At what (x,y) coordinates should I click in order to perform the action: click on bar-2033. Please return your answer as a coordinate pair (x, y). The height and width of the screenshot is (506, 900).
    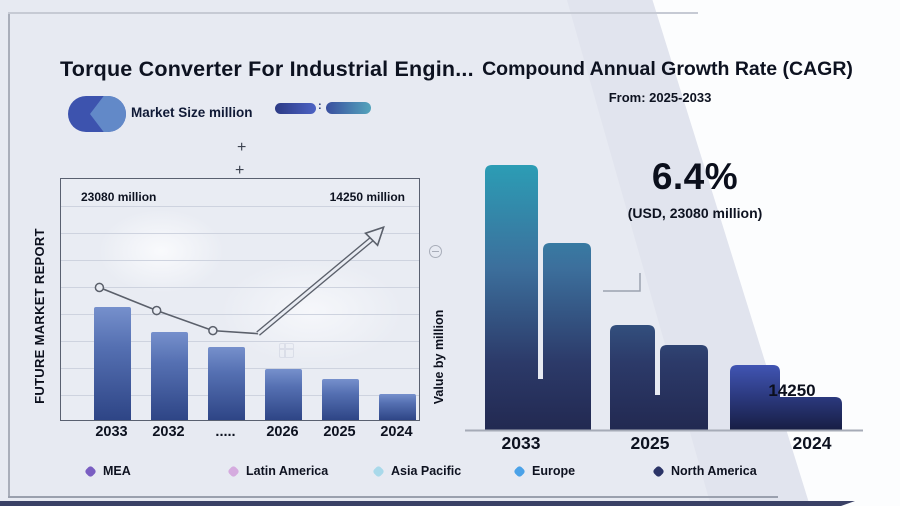
    Looking at the image, I should click on (112, 363).